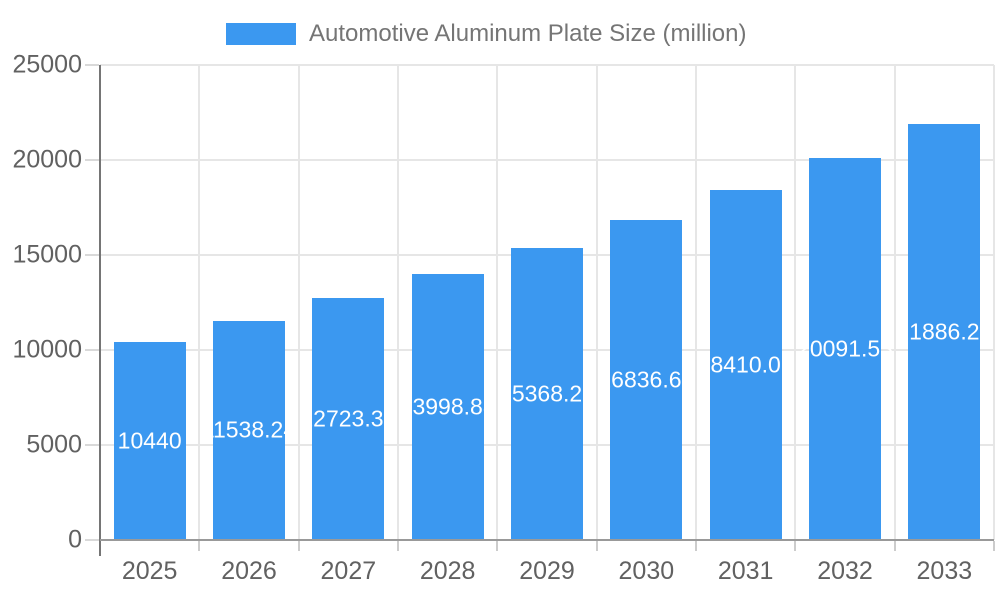  Describe the element at coordinates (47, 64) in the screenshot. I see `y-axis-label: 25000` at that location.